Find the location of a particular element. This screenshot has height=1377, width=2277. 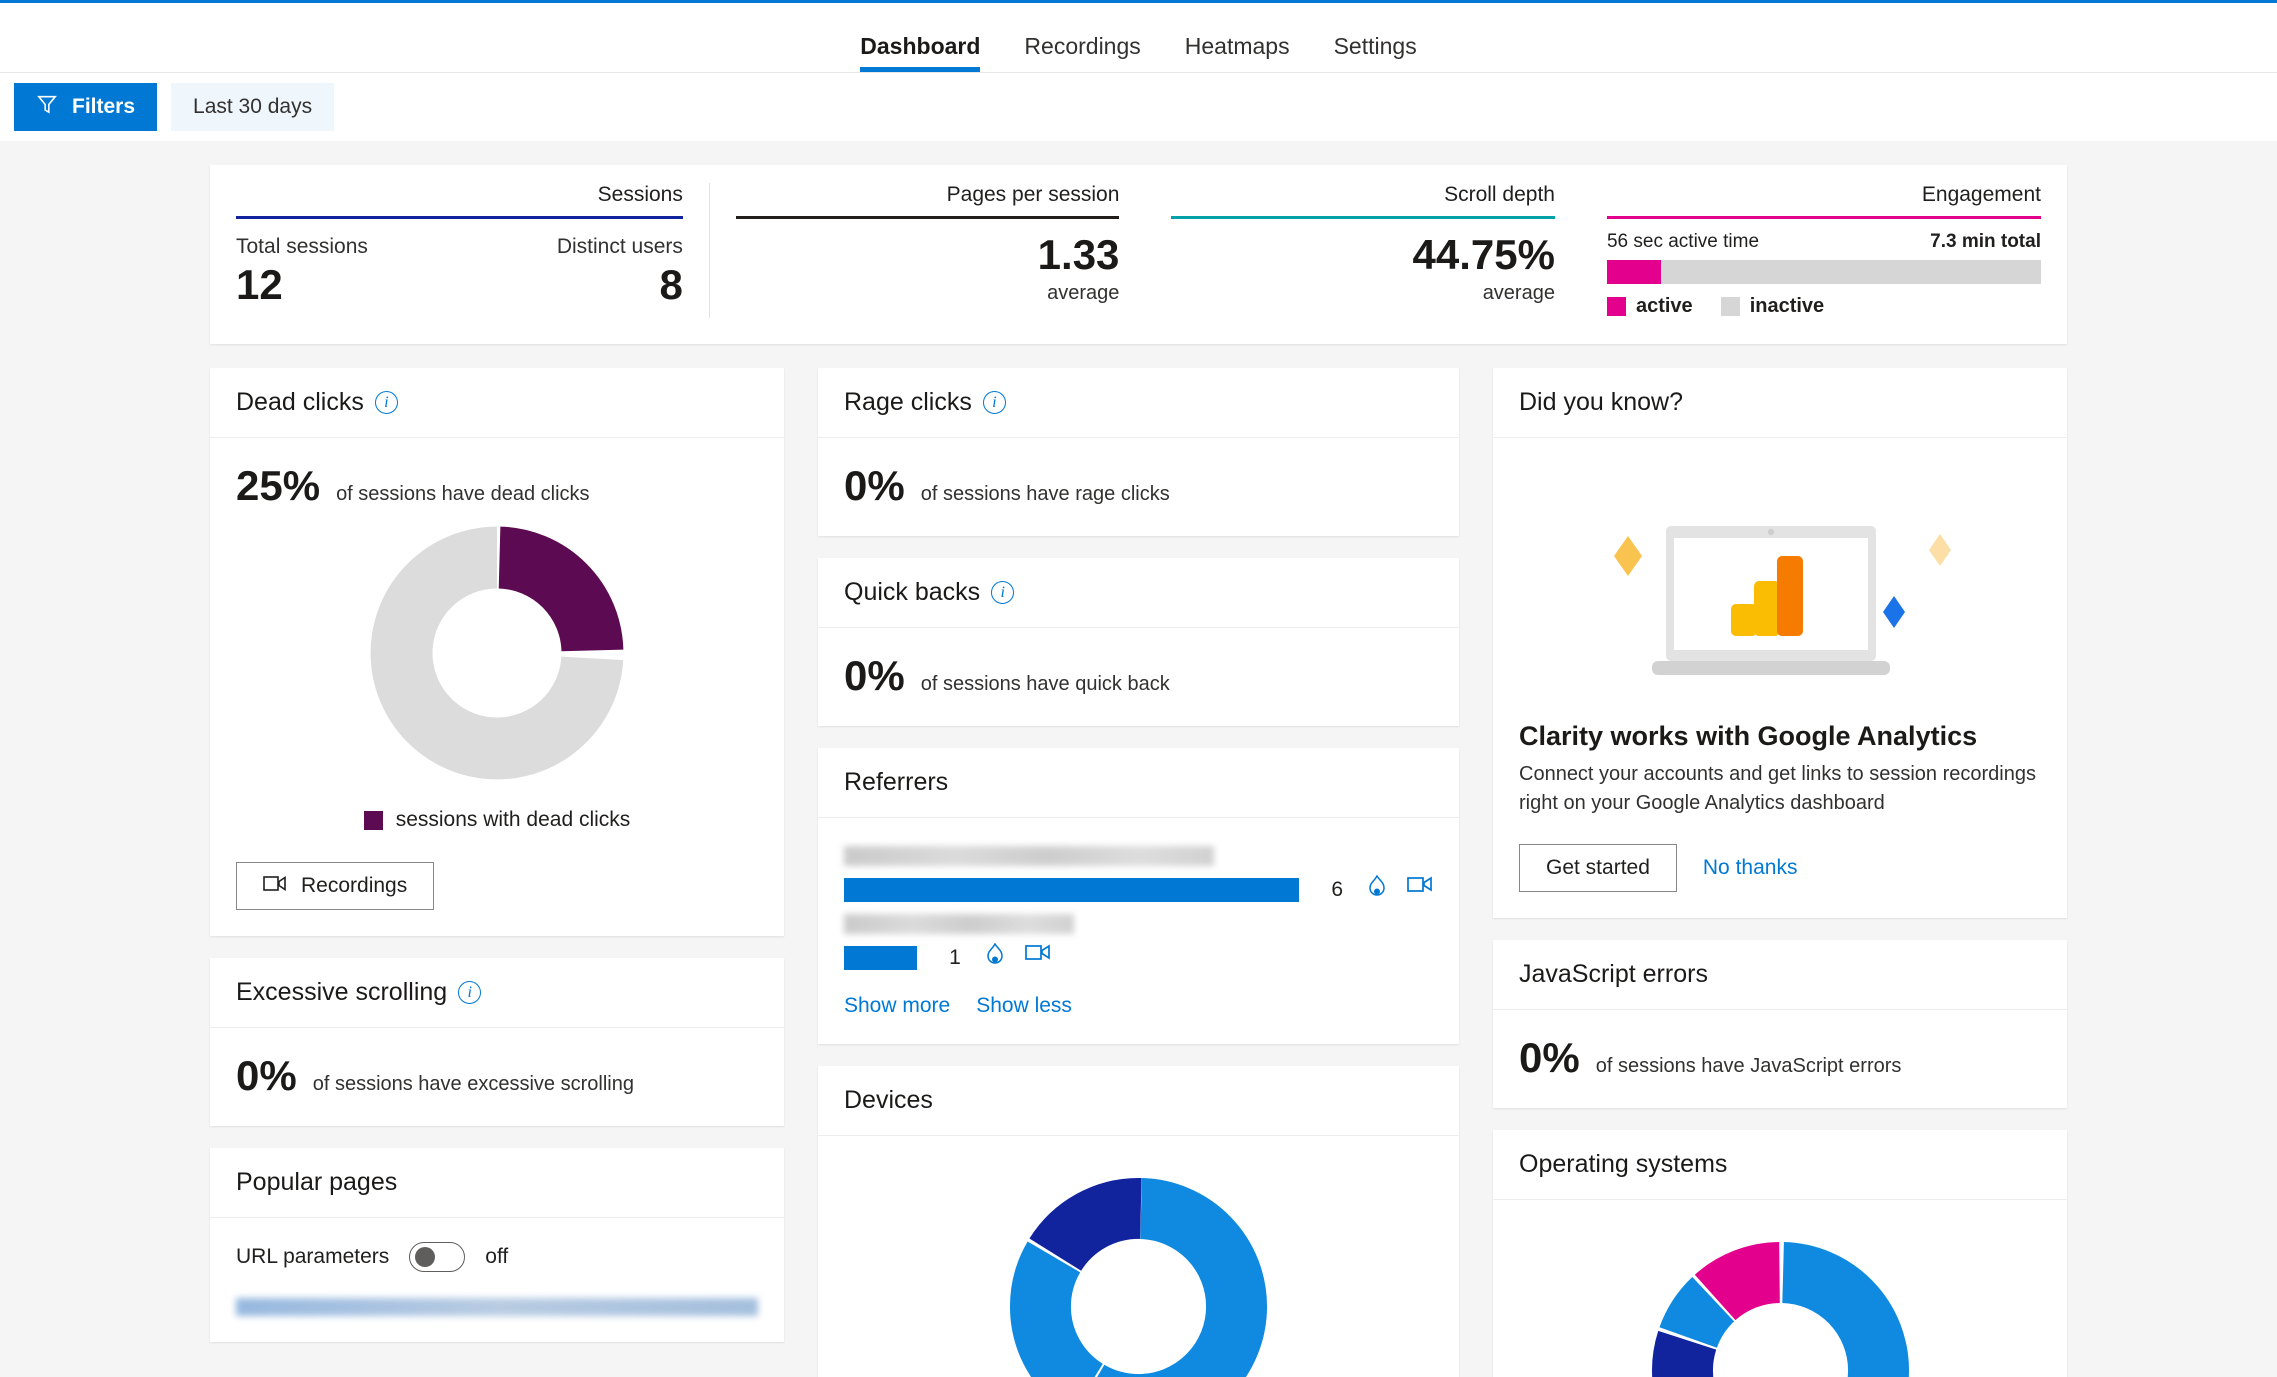

card-did-you-know: Did you know? is located at coordinates (1780, 643).